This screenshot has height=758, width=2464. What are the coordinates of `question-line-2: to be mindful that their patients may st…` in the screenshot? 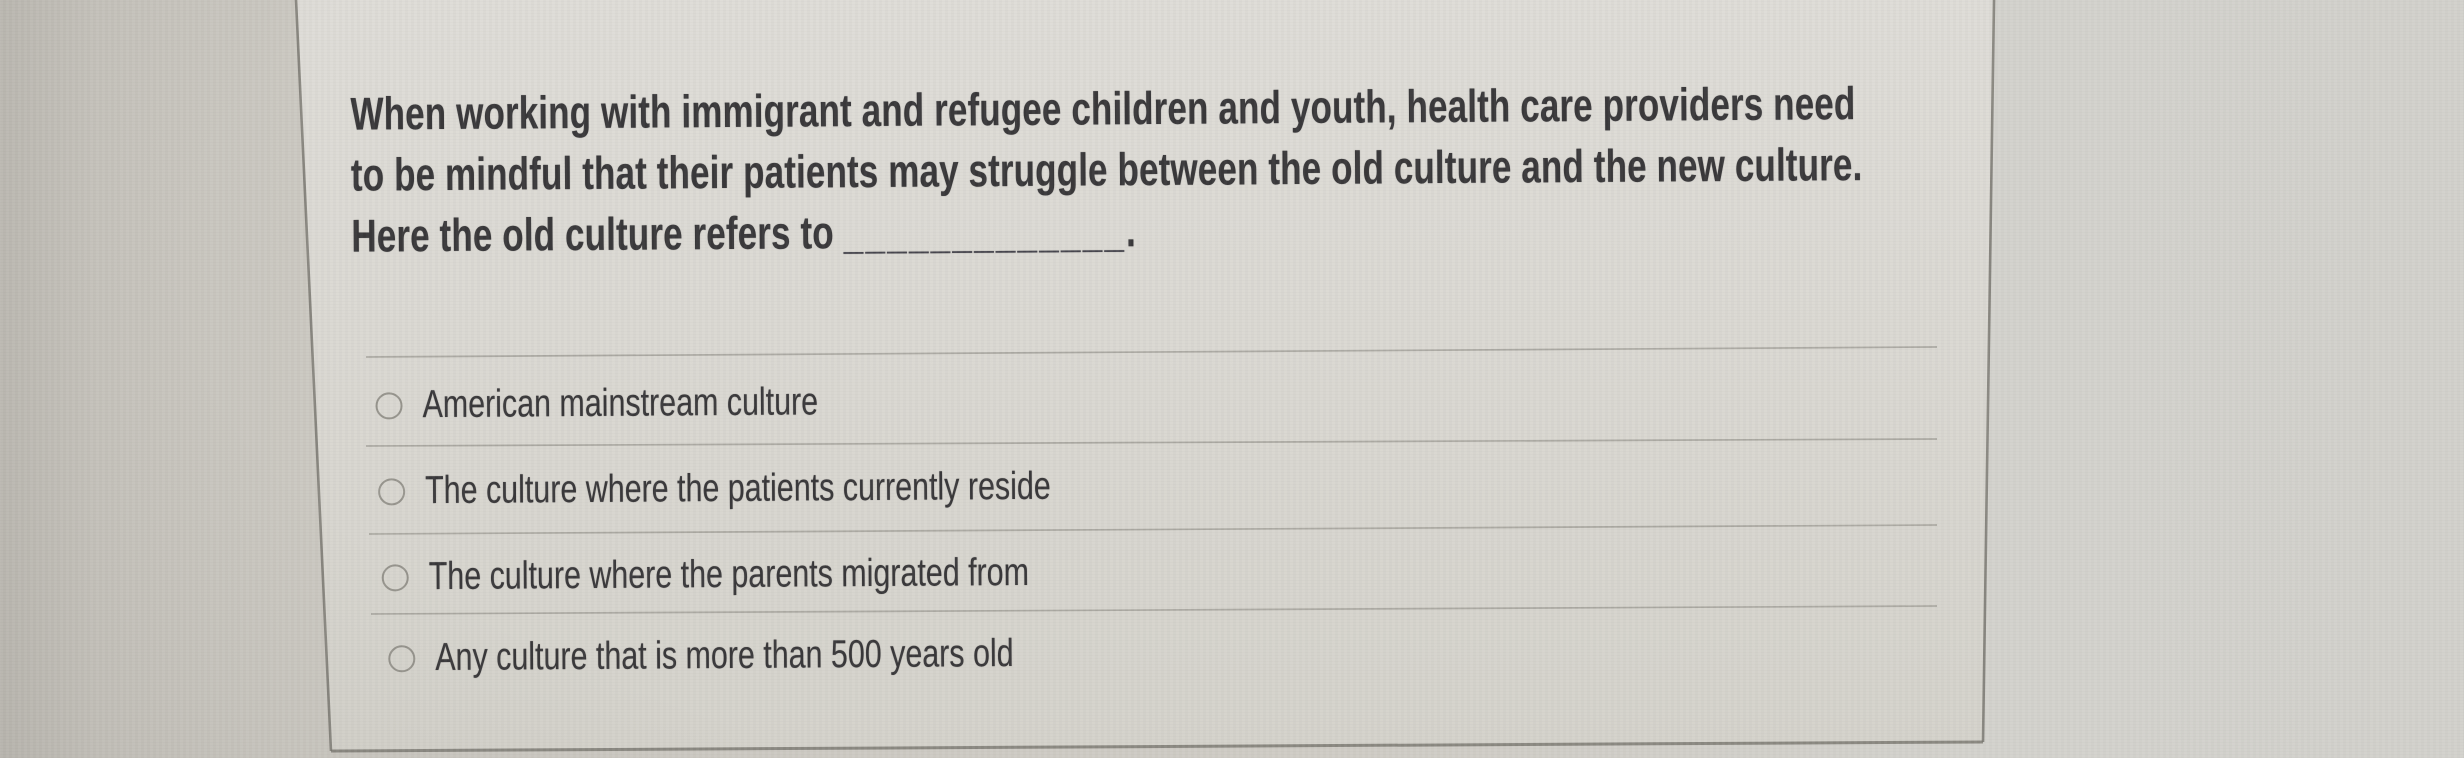 It's located at (1106, 169).